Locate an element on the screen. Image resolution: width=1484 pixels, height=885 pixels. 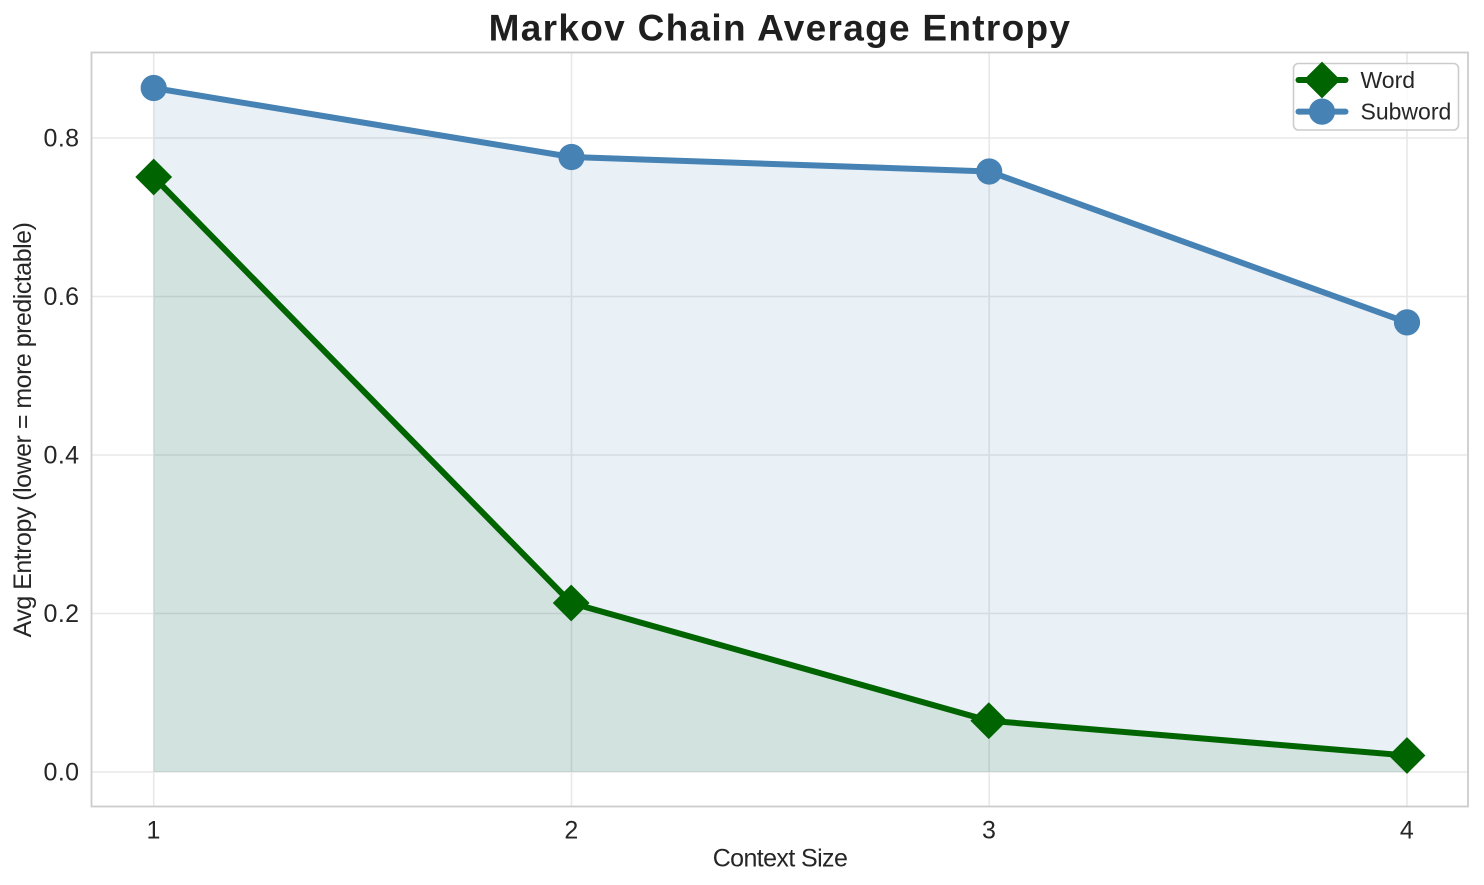
svg-text: 0.2 is located at coordinates (62, 614).